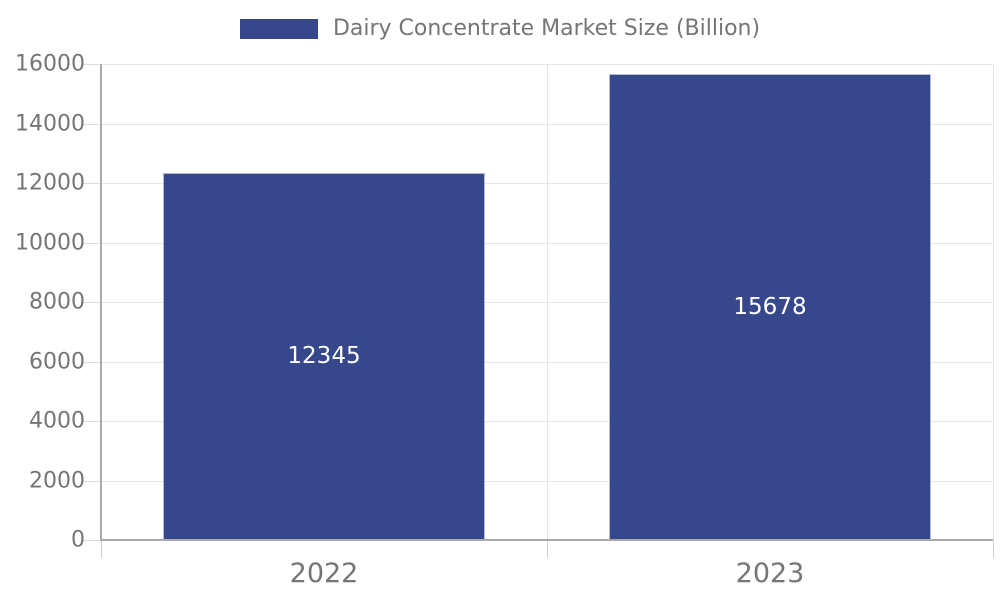 The image size is (1000, 600). I want to click on bar-value-label-2022: 12345, so click(324, 356).